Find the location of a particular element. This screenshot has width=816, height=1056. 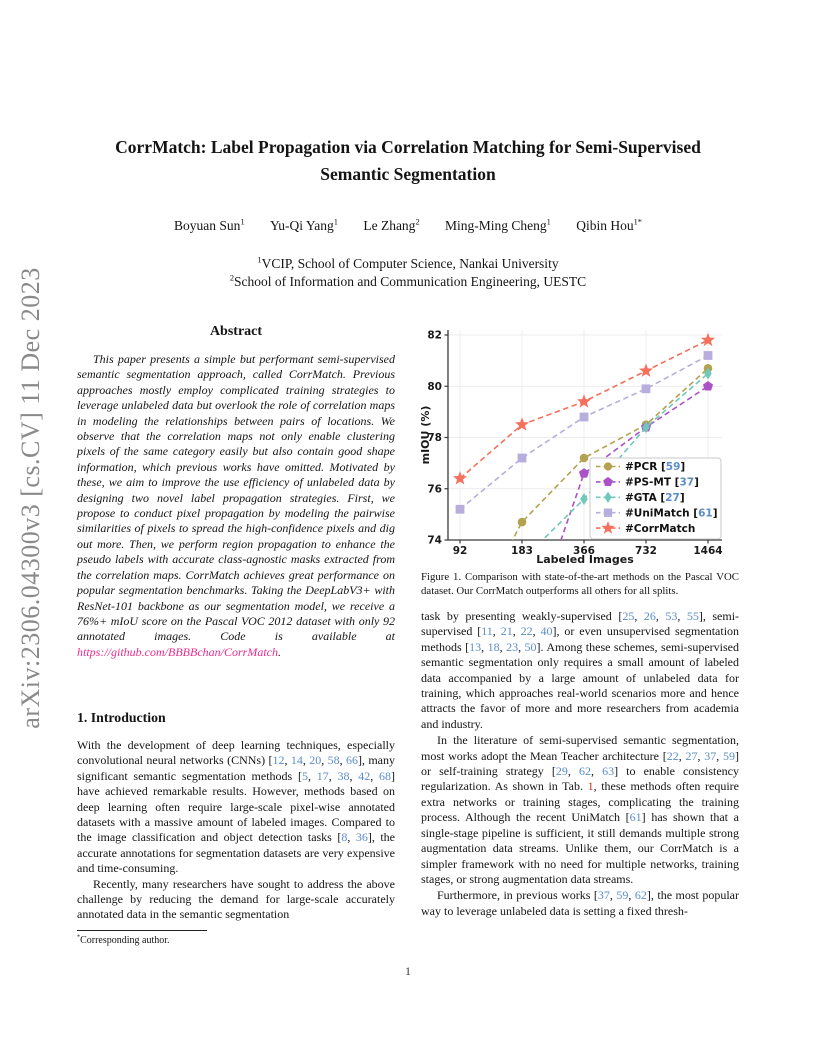

svg-text: 92 is located at coordinates (460, 551).